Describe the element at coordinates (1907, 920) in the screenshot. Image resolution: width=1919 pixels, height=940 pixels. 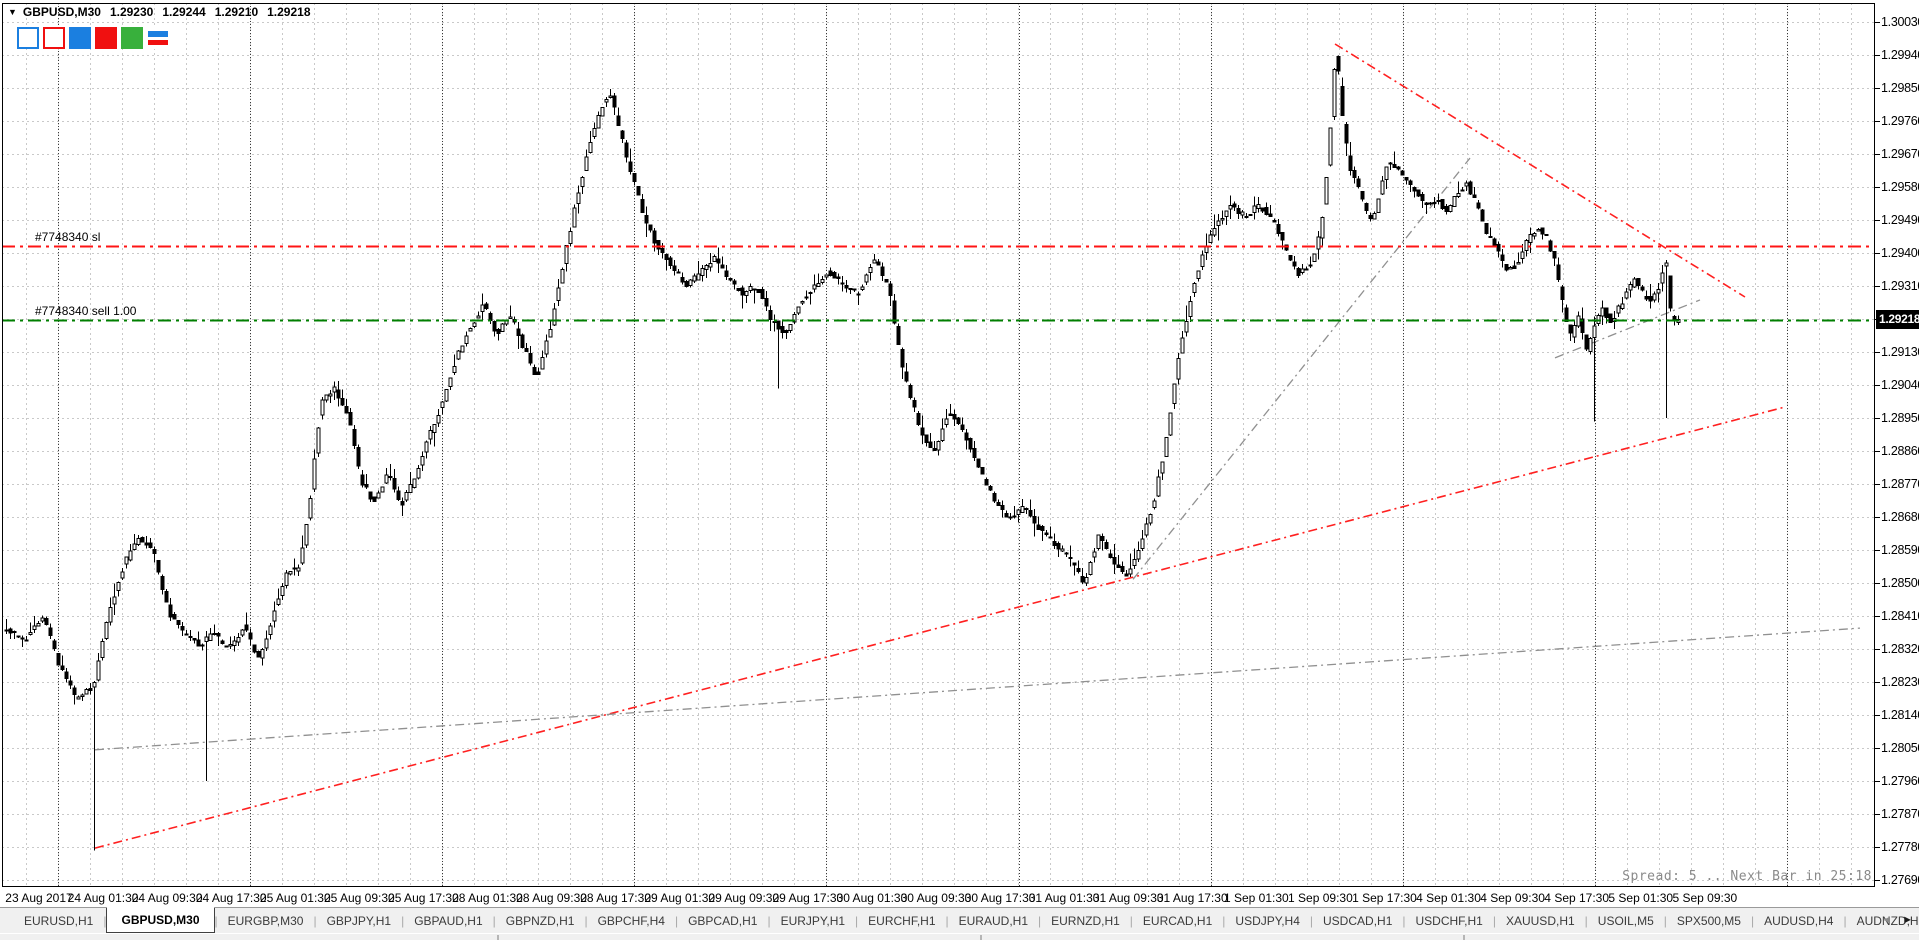
I see `tab-scroll-right-icon: ►` at that location.